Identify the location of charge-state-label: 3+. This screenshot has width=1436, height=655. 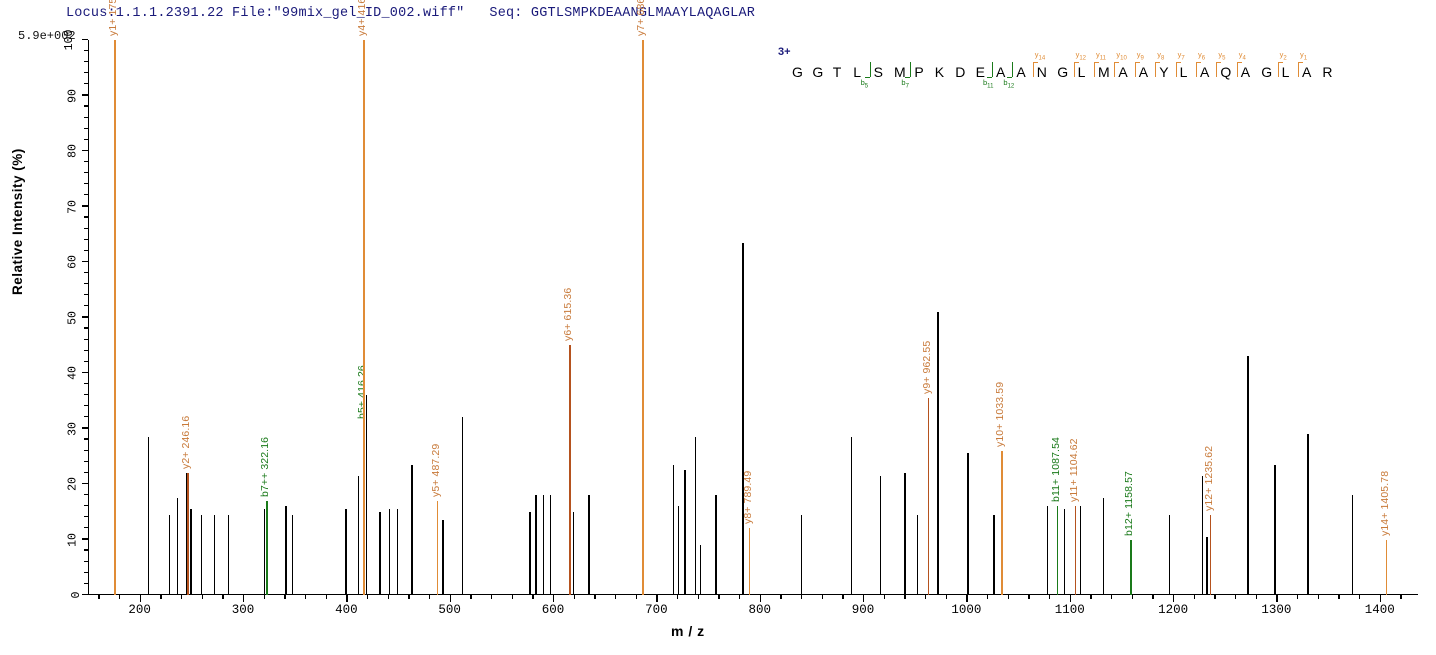
(784, 52).